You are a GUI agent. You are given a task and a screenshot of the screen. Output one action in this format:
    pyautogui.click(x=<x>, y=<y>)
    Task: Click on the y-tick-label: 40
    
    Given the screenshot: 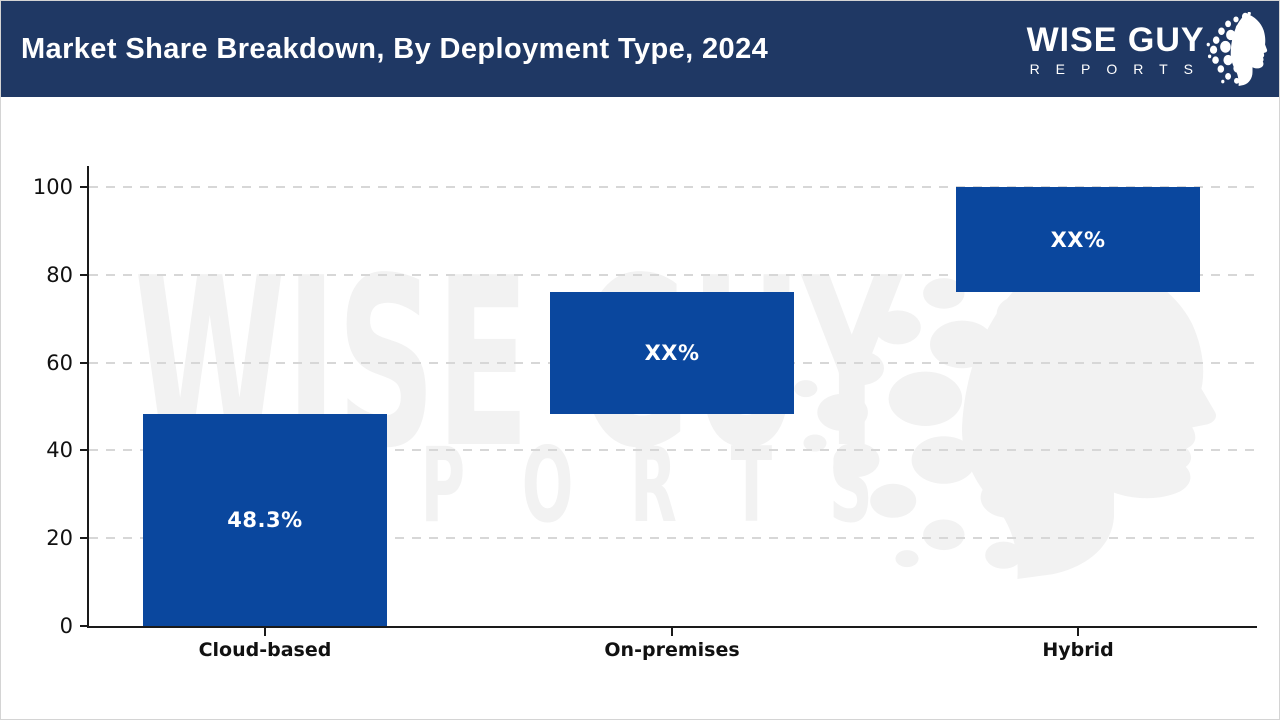 What is the action you would take?
    pyautogui.click(x=59, y=450)
    